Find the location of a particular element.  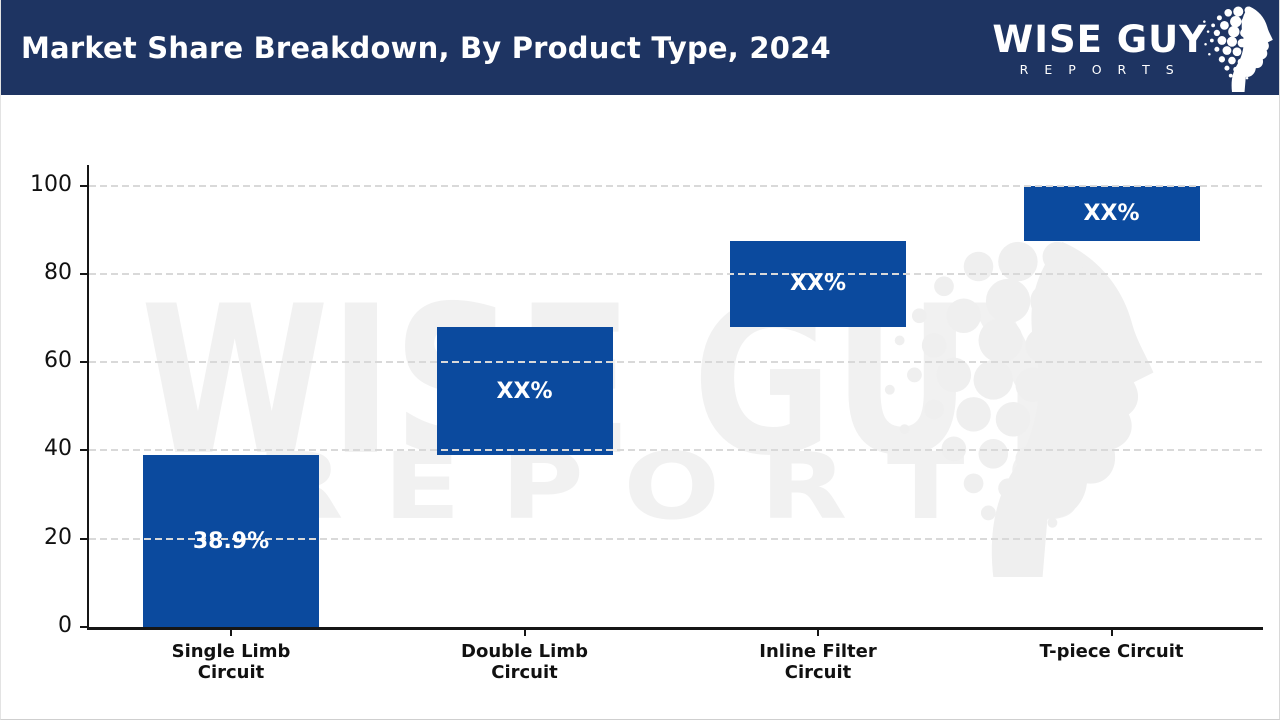

y-axis-spine is located at coordinates (88, 397).